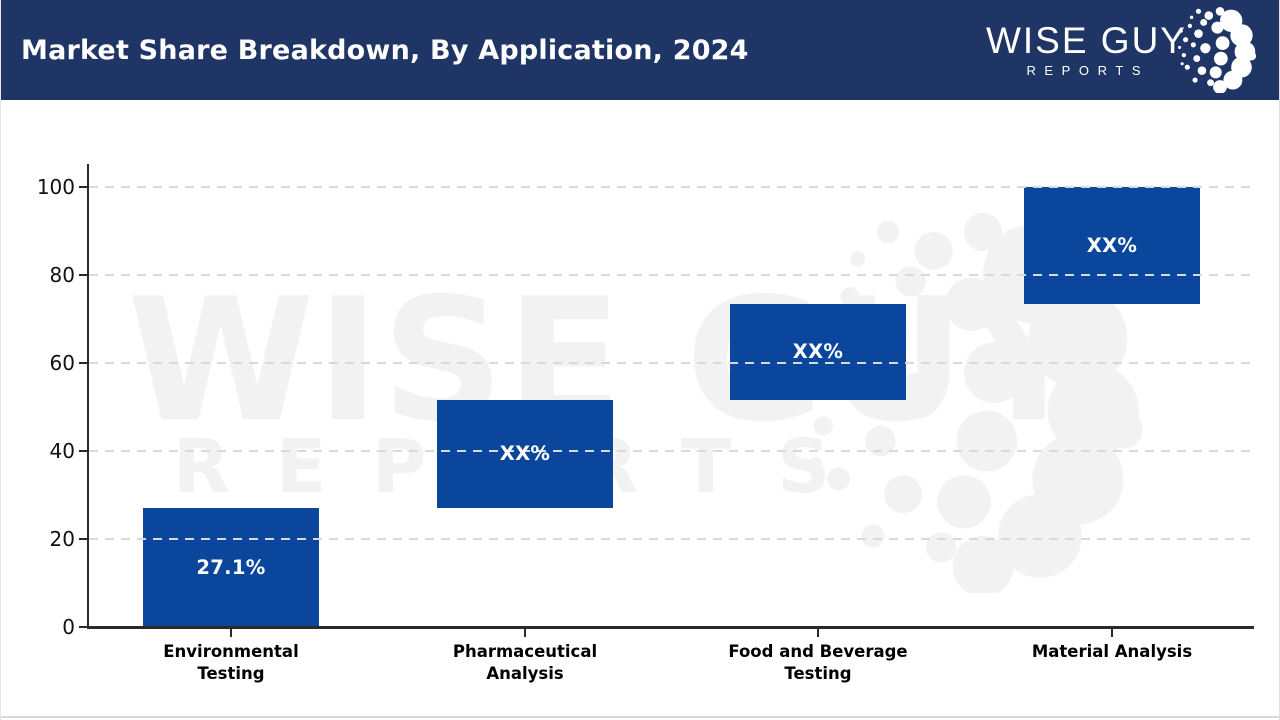 This screenshot has height=720, width=1280. I want to click on wise-guy-logo: WISE GUY REPORTS, so click(1129, 50).